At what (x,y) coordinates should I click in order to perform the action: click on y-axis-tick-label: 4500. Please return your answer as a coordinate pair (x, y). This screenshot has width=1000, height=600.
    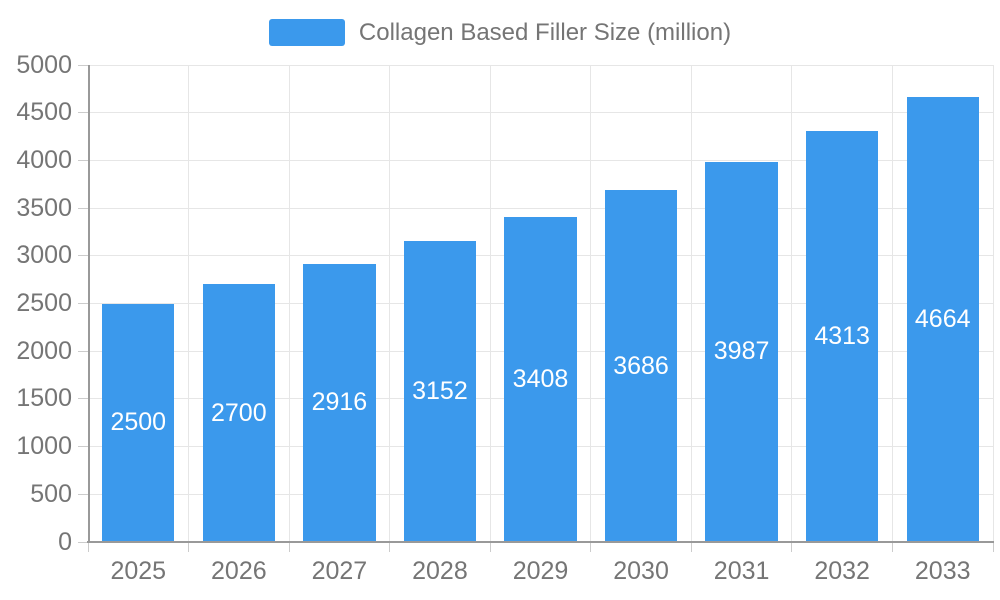
    Looking at the image, I should click on (44, 112).